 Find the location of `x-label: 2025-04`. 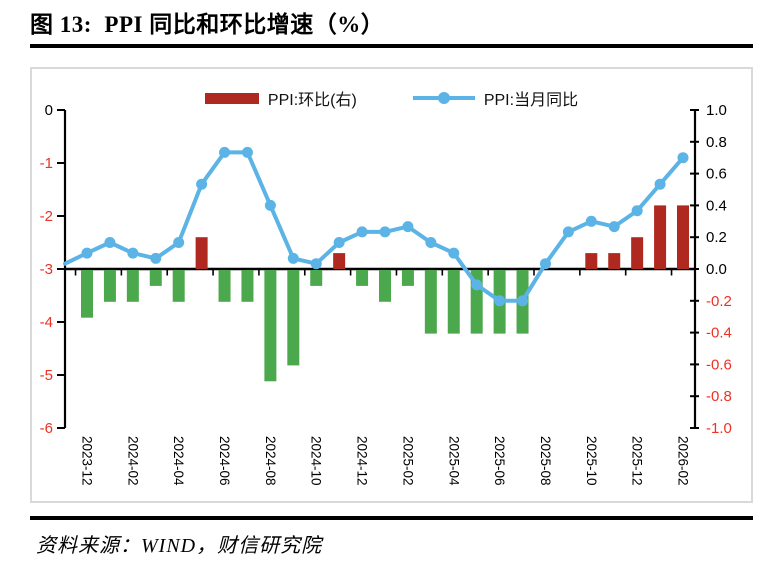

x-label: 2025-04 is located at coordinates (453, 461).